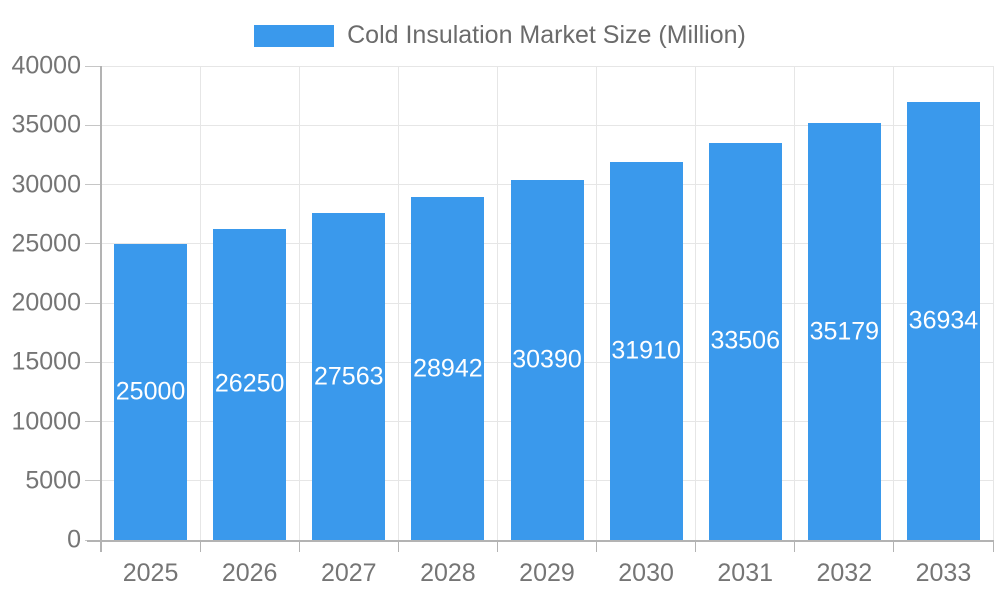 The width and height of the screenshot is (1000, 600). Describe the element at coordinates (74, 539) in the screenshot. I see `y-axis-tick-label: 0` at that location.